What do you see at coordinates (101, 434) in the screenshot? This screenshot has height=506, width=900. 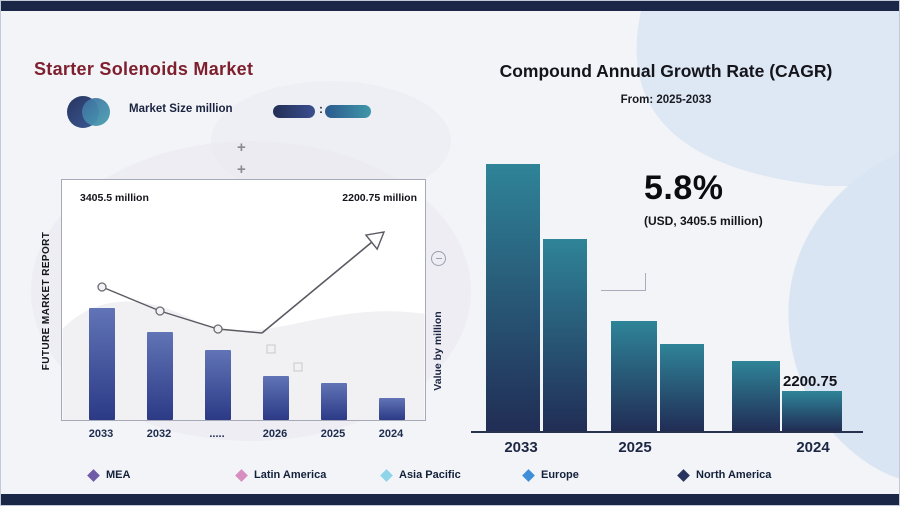 I see `left-chart-x-label: 2033` at bounding box center [101, 434].